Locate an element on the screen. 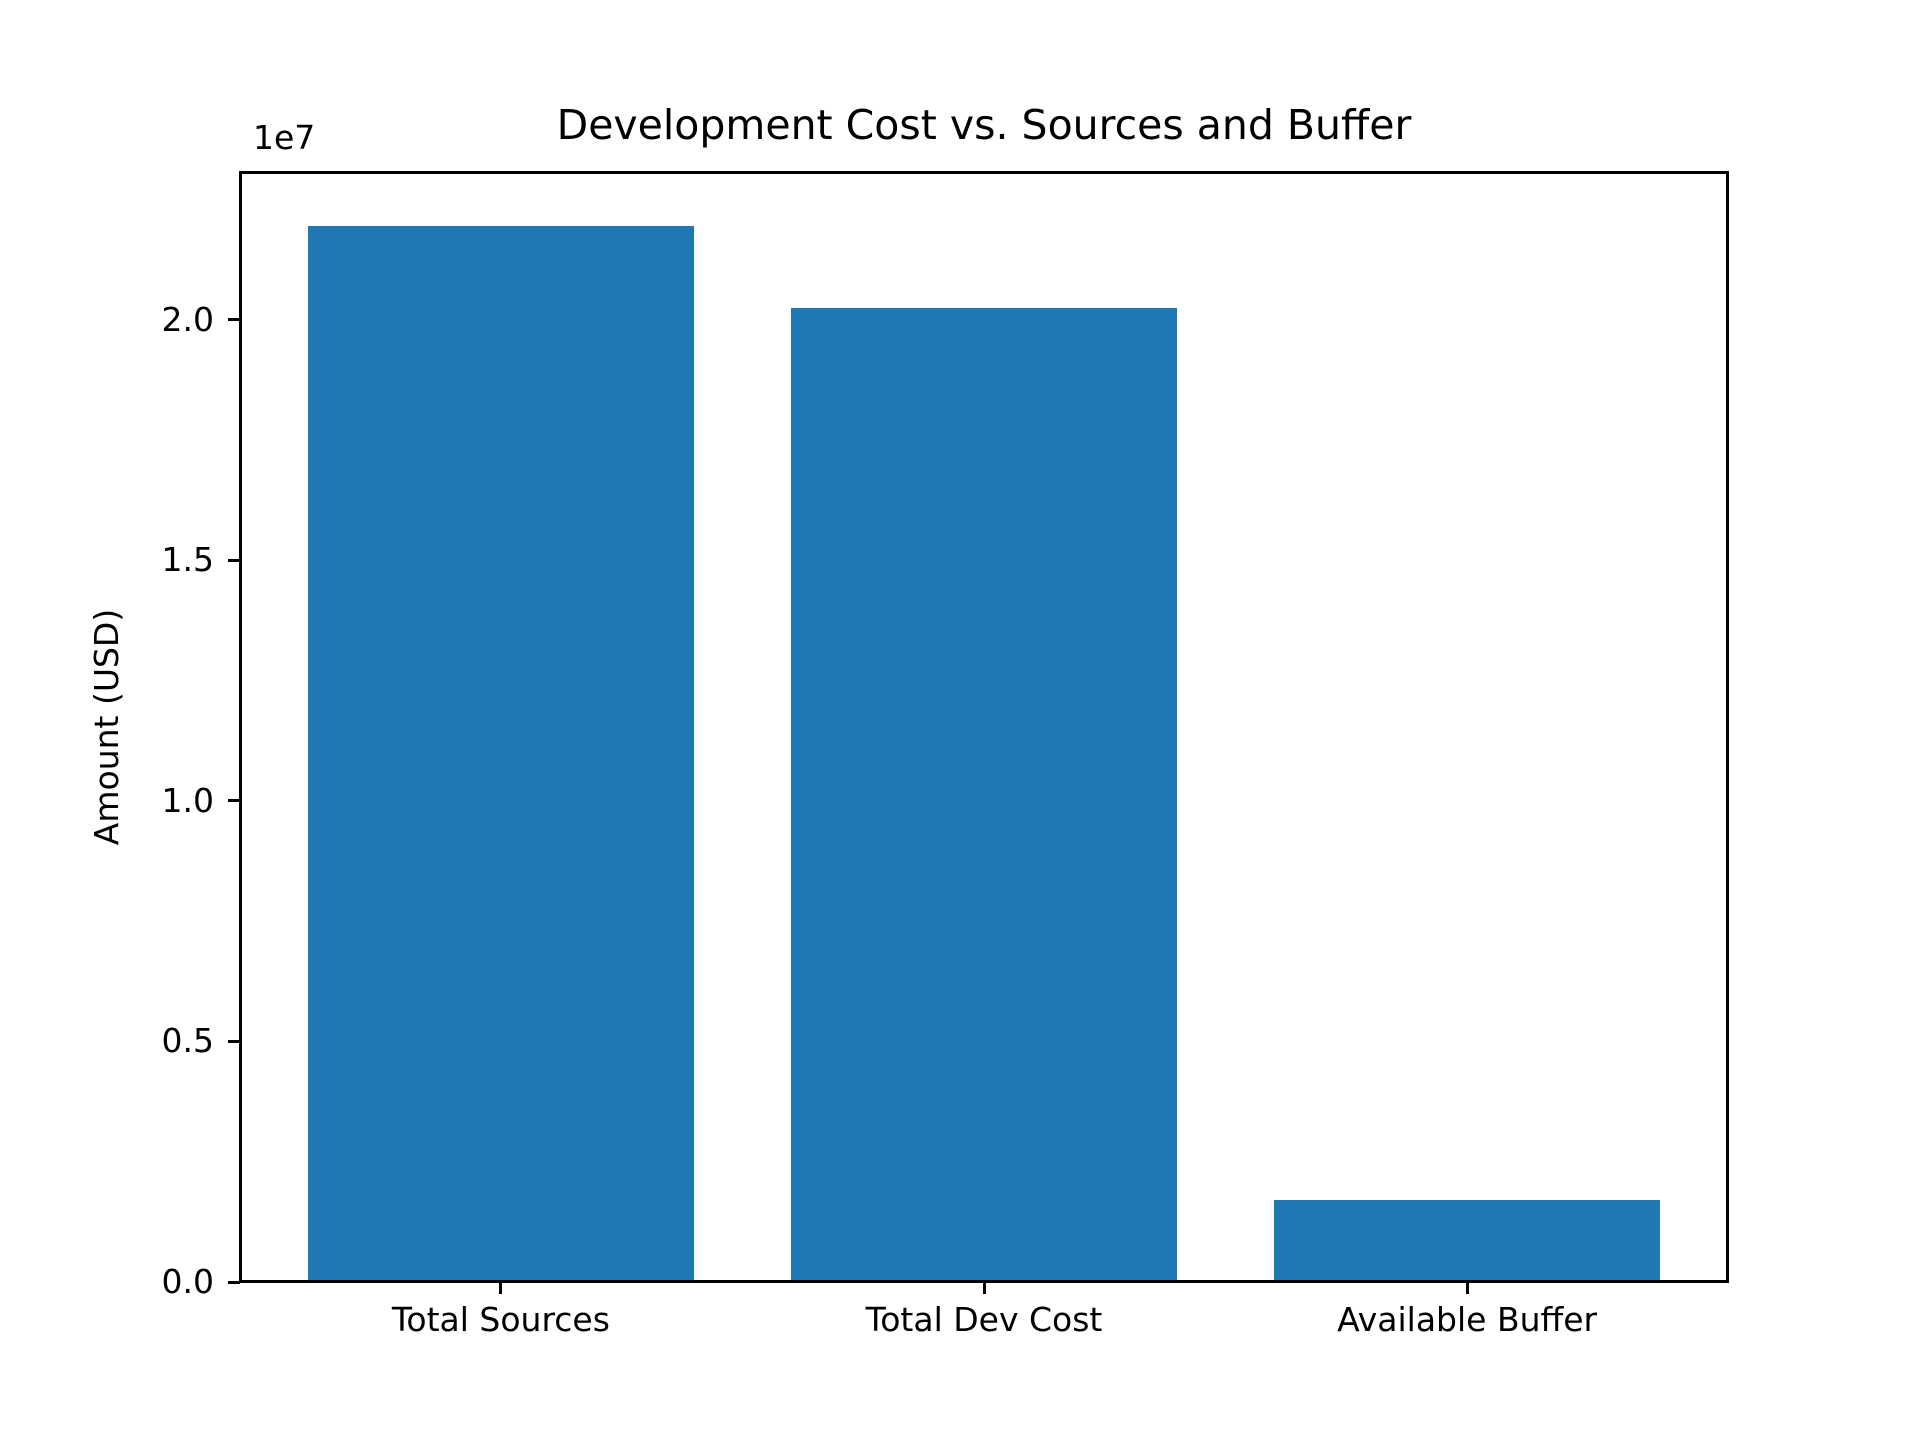 Image resolution: width=1920 pixels, height=1440 pixels. y-tick-label: 1.5 is located at coordinates (187, 560).